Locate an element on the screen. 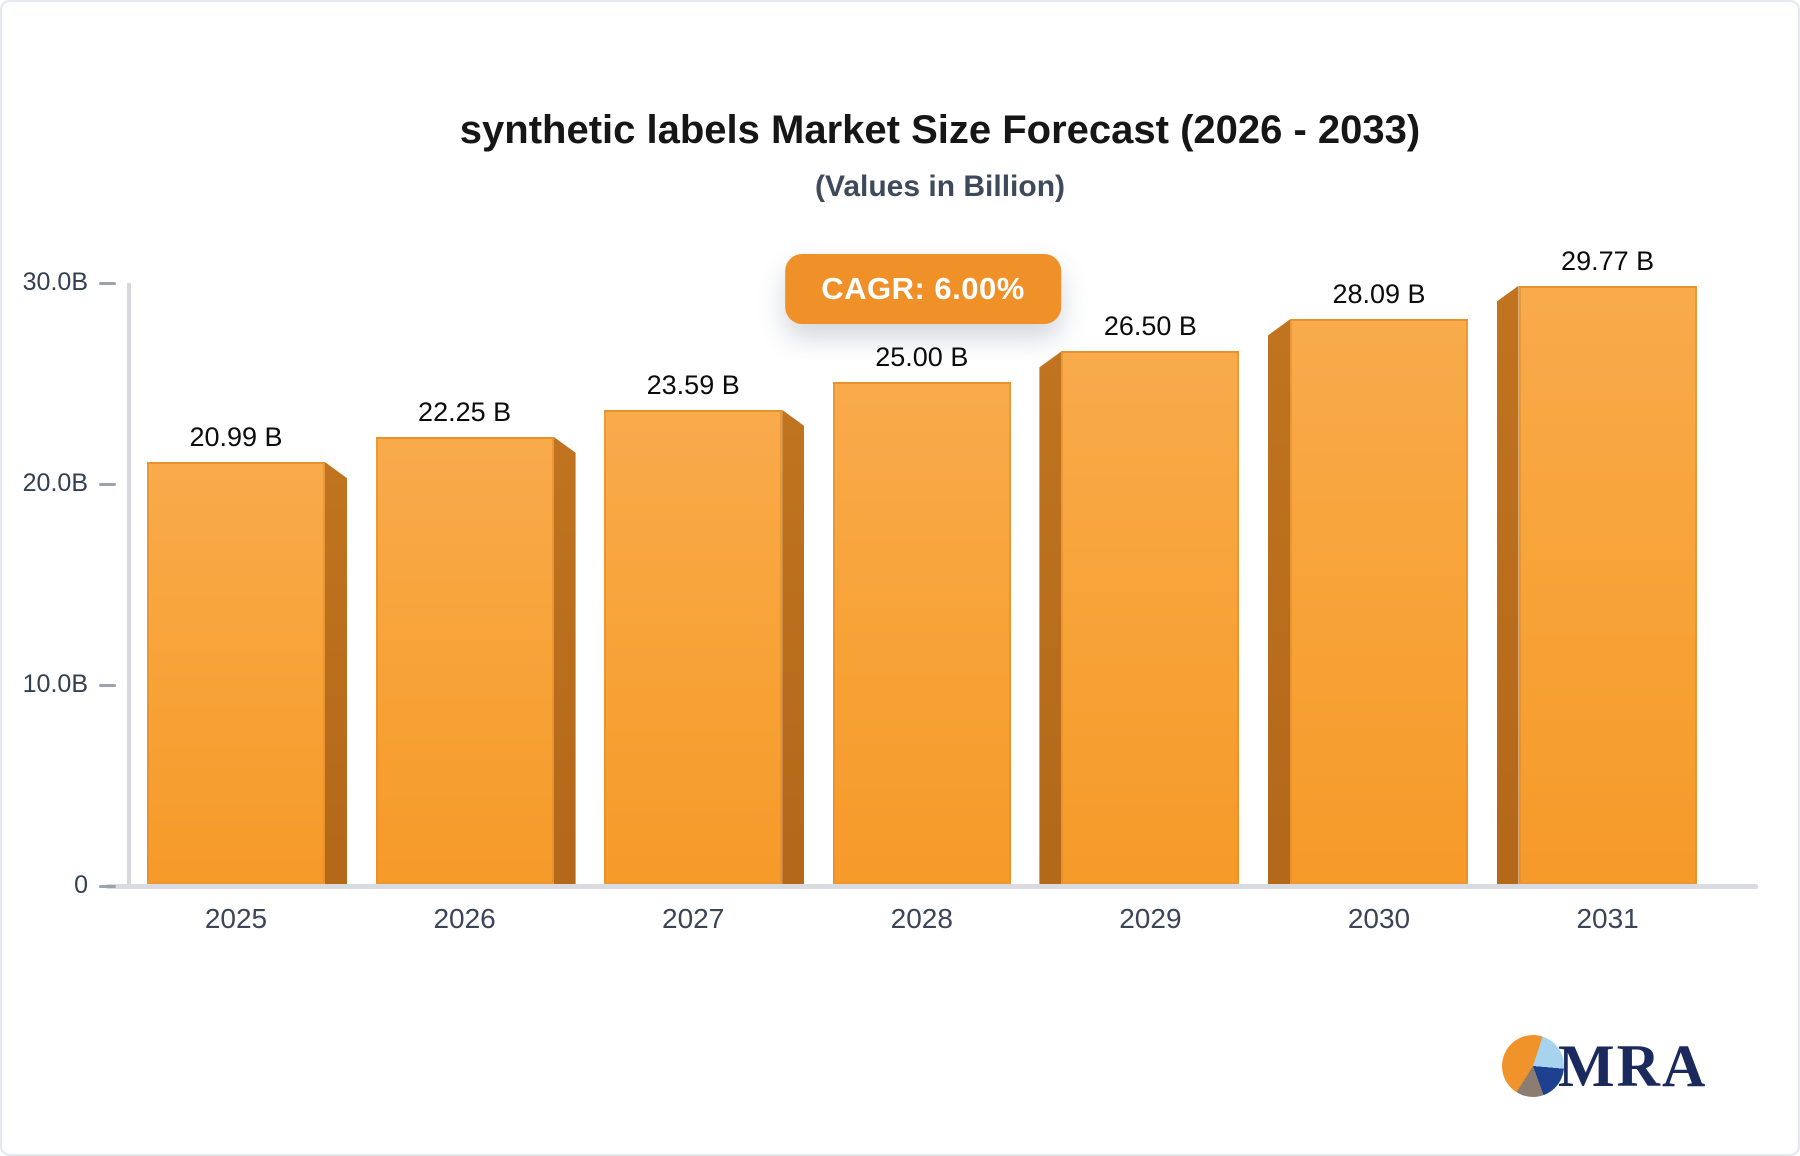 The height and width of the screenshot is (1156, 1800). y-axis-label: 20.0B is located at coordinates (55, 483).